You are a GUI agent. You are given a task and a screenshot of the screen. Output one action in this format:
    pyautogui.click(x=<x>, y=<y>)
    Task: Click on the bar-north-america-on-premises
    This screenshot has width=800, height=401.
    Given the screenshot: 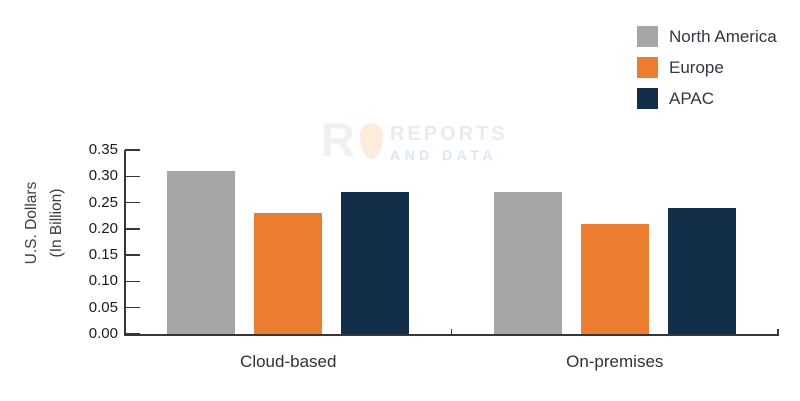 What is the action you would take?
    pyautogui.click(x=527, y=263)
    